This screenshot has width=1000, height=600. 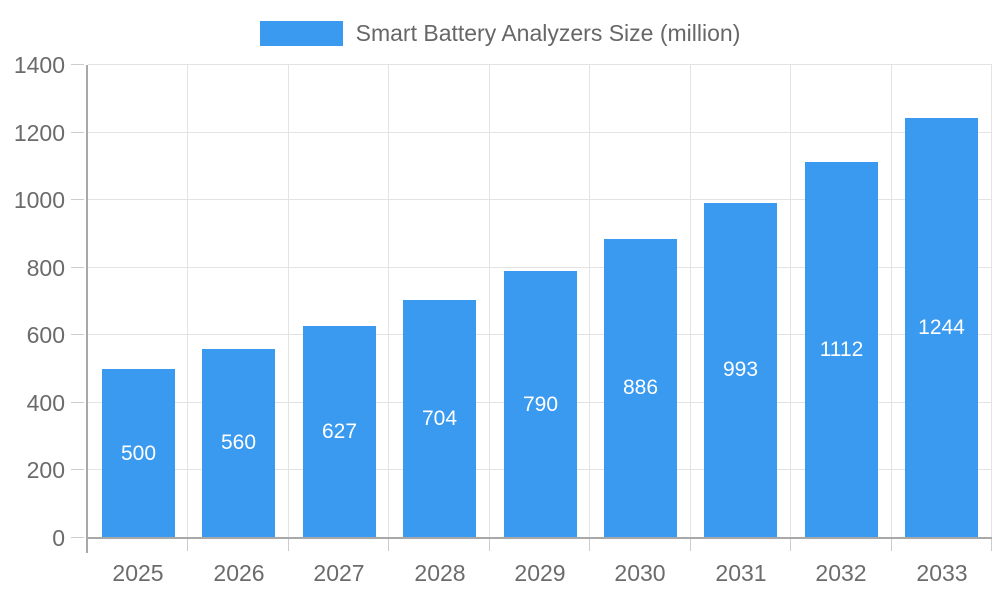 I want to click on y-axis-label: 800, so click(x=45, y=268).